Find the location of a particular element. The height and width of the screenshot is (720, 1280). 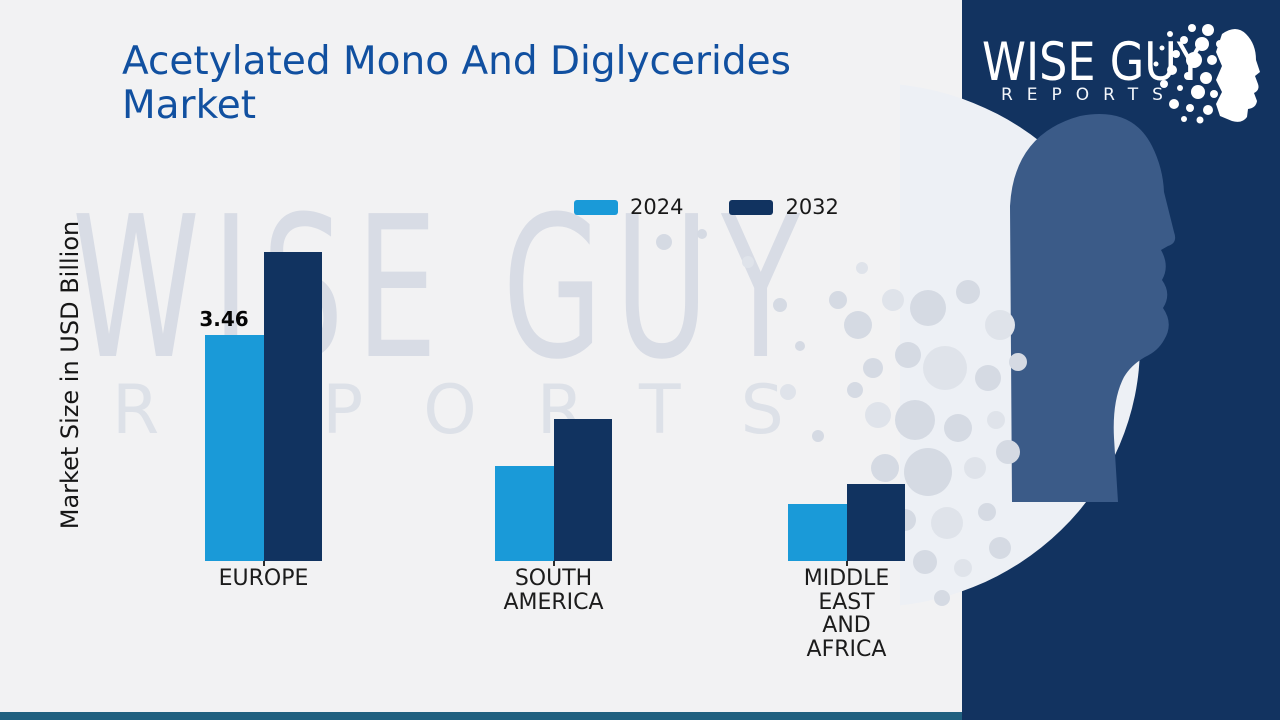

legend-item-2032: 2032 is located at coordinates (784, 207).